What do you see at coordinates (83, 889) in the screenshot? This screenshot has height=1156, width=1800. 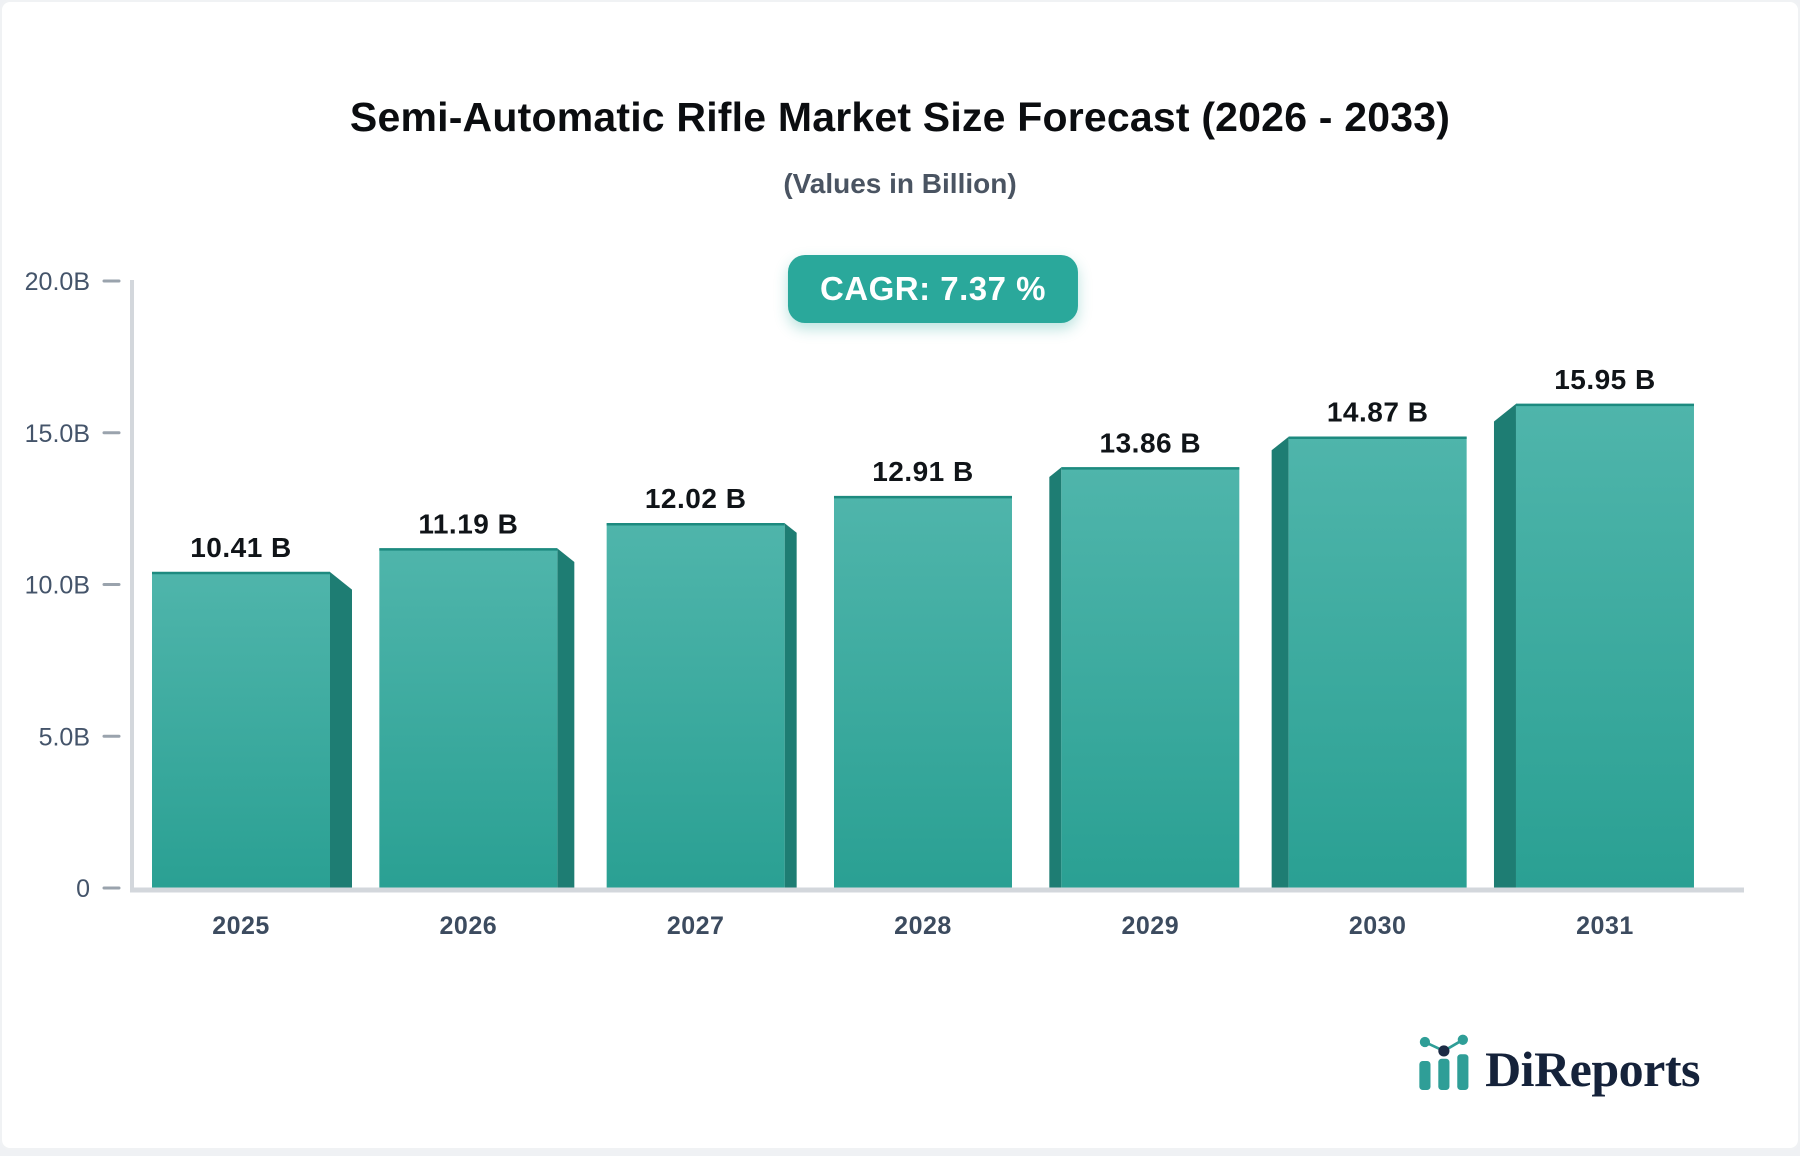 I see `y-tick-label: 0` at bounding box center [83, 889].